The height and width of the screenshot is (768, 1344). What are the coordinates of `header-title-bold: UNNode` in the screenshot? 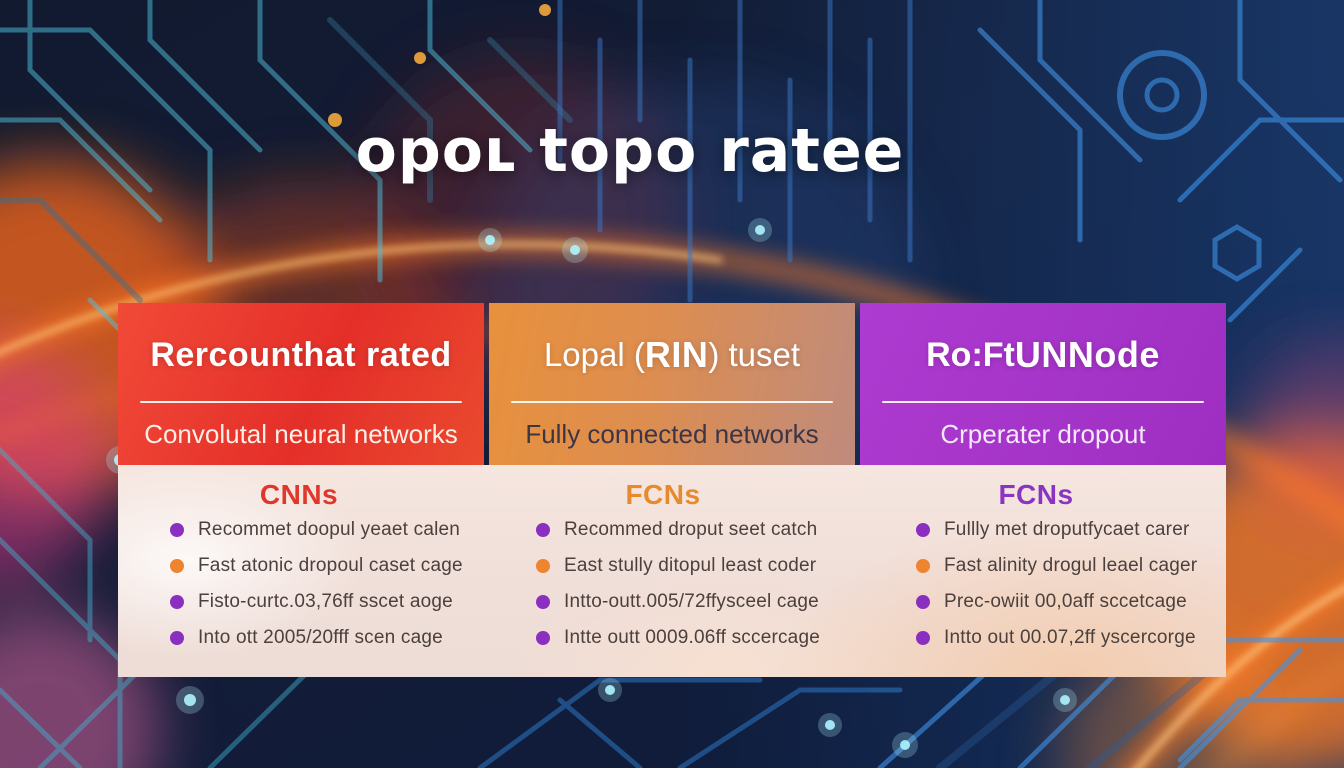 It's located at (1087, 354).